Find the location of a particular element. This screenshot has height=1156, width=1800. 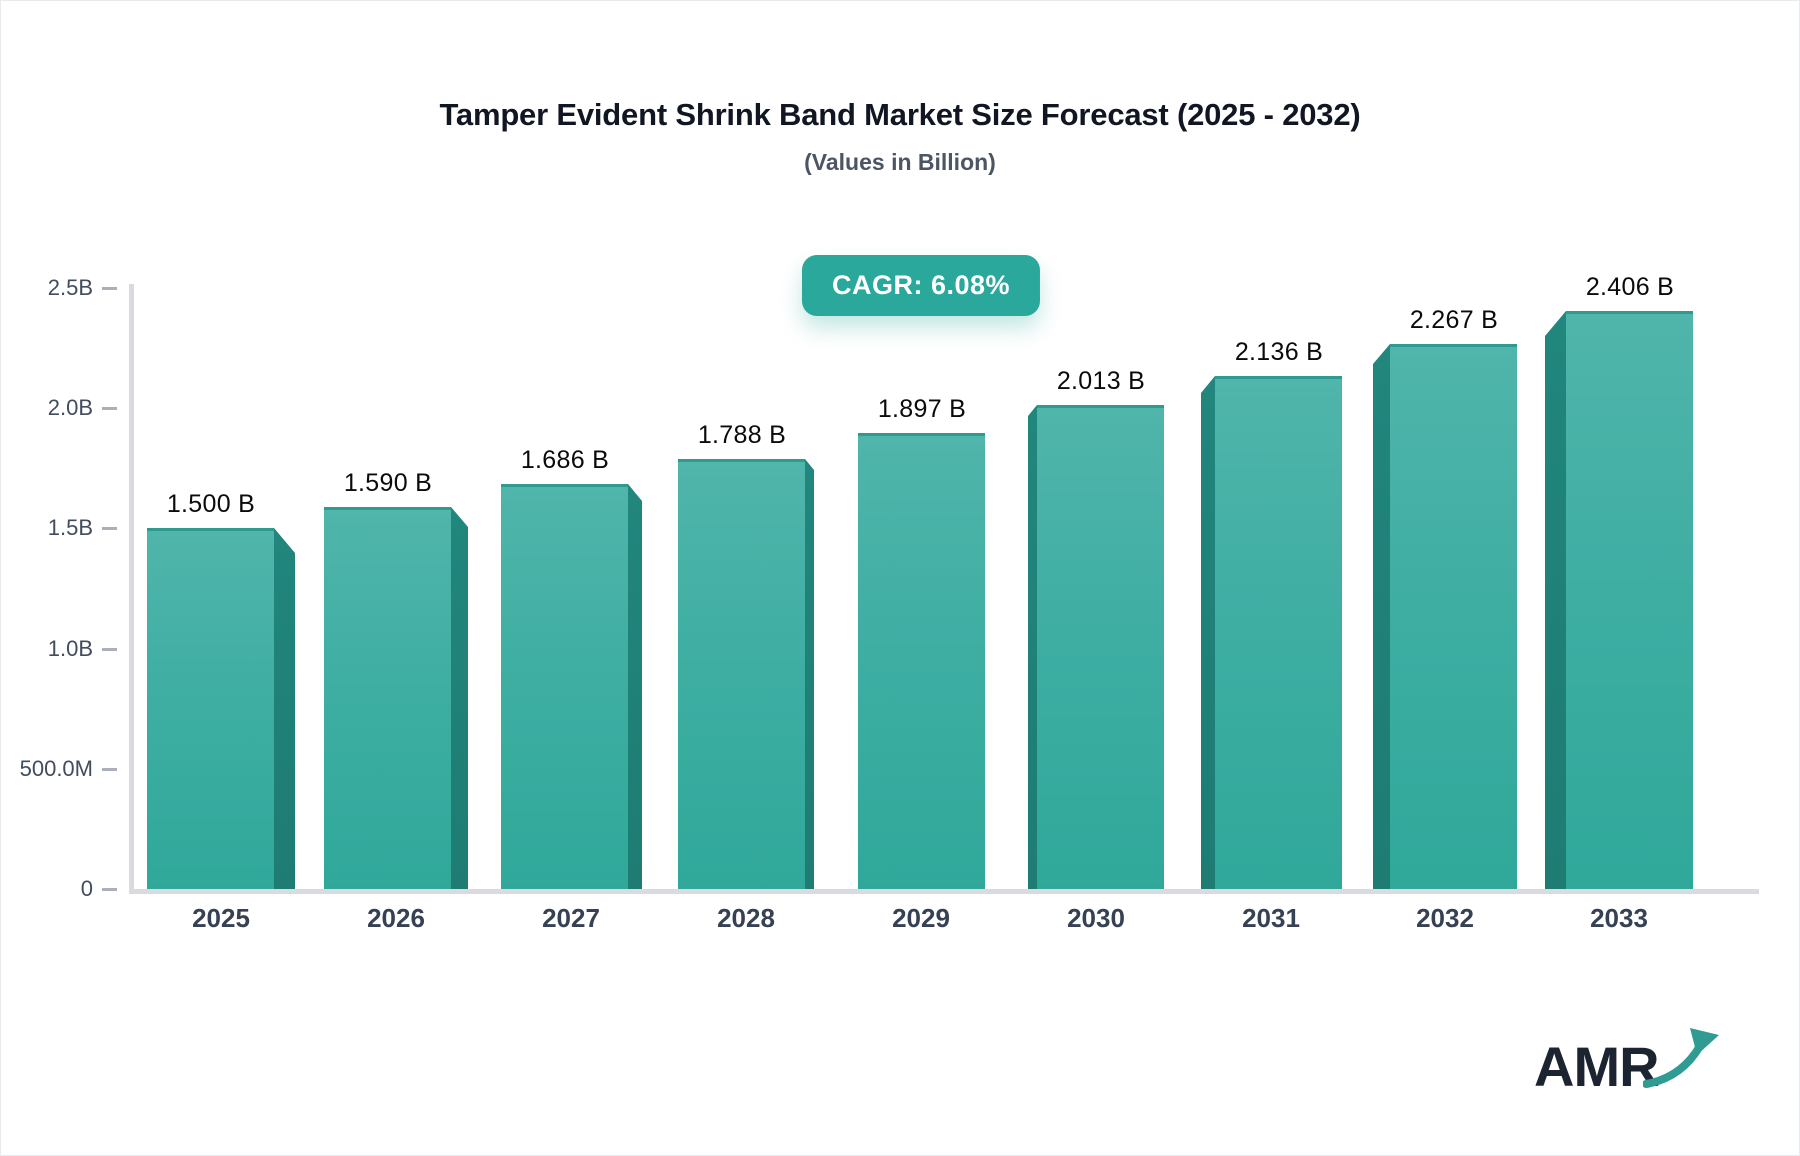

x-axis-label: 2026 is located at coordinates (396, 918).